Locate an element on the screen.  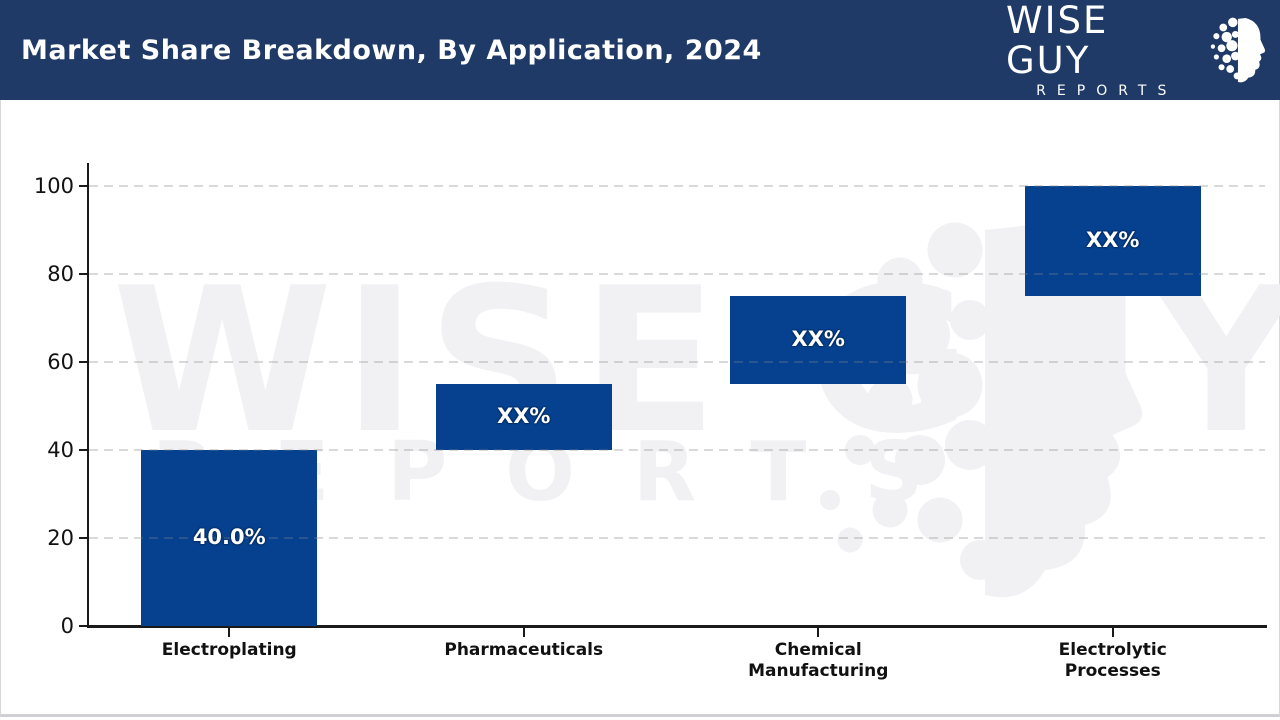
brand-subtitle: REPORTS is located at coordinates (1107, 91).